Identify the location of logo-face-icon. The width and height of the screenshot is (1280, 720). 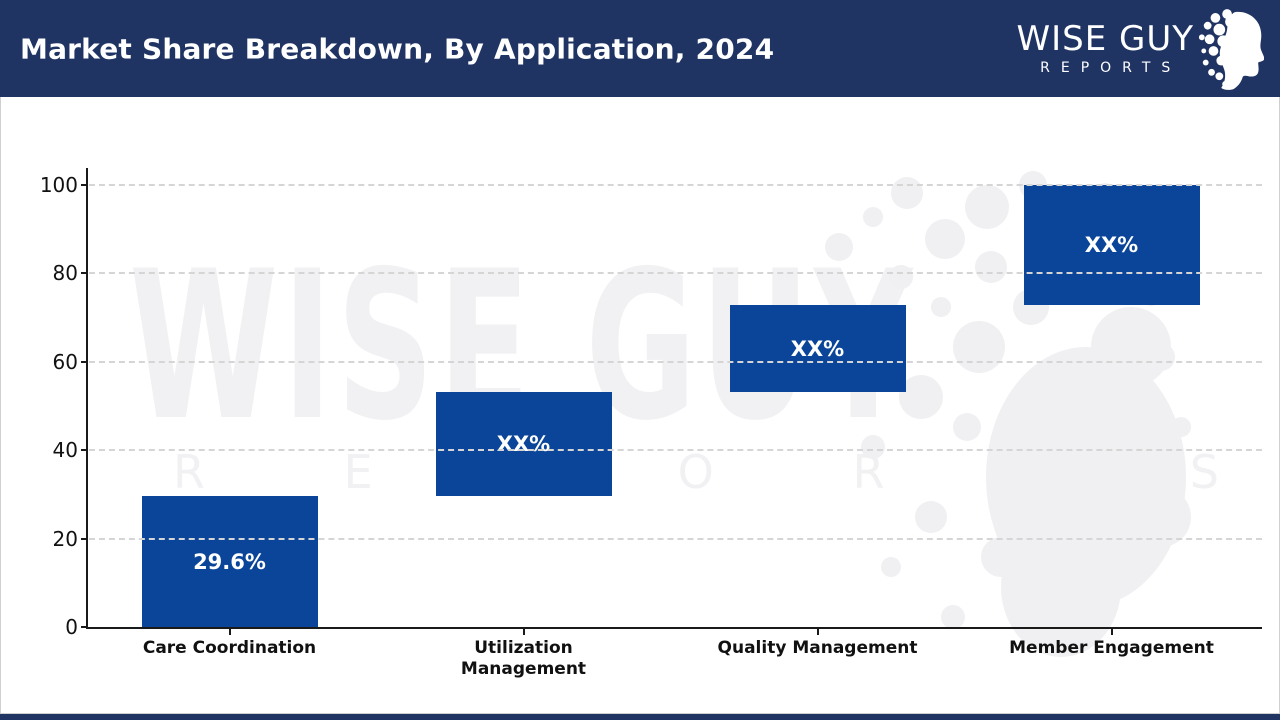
(1231, 49).